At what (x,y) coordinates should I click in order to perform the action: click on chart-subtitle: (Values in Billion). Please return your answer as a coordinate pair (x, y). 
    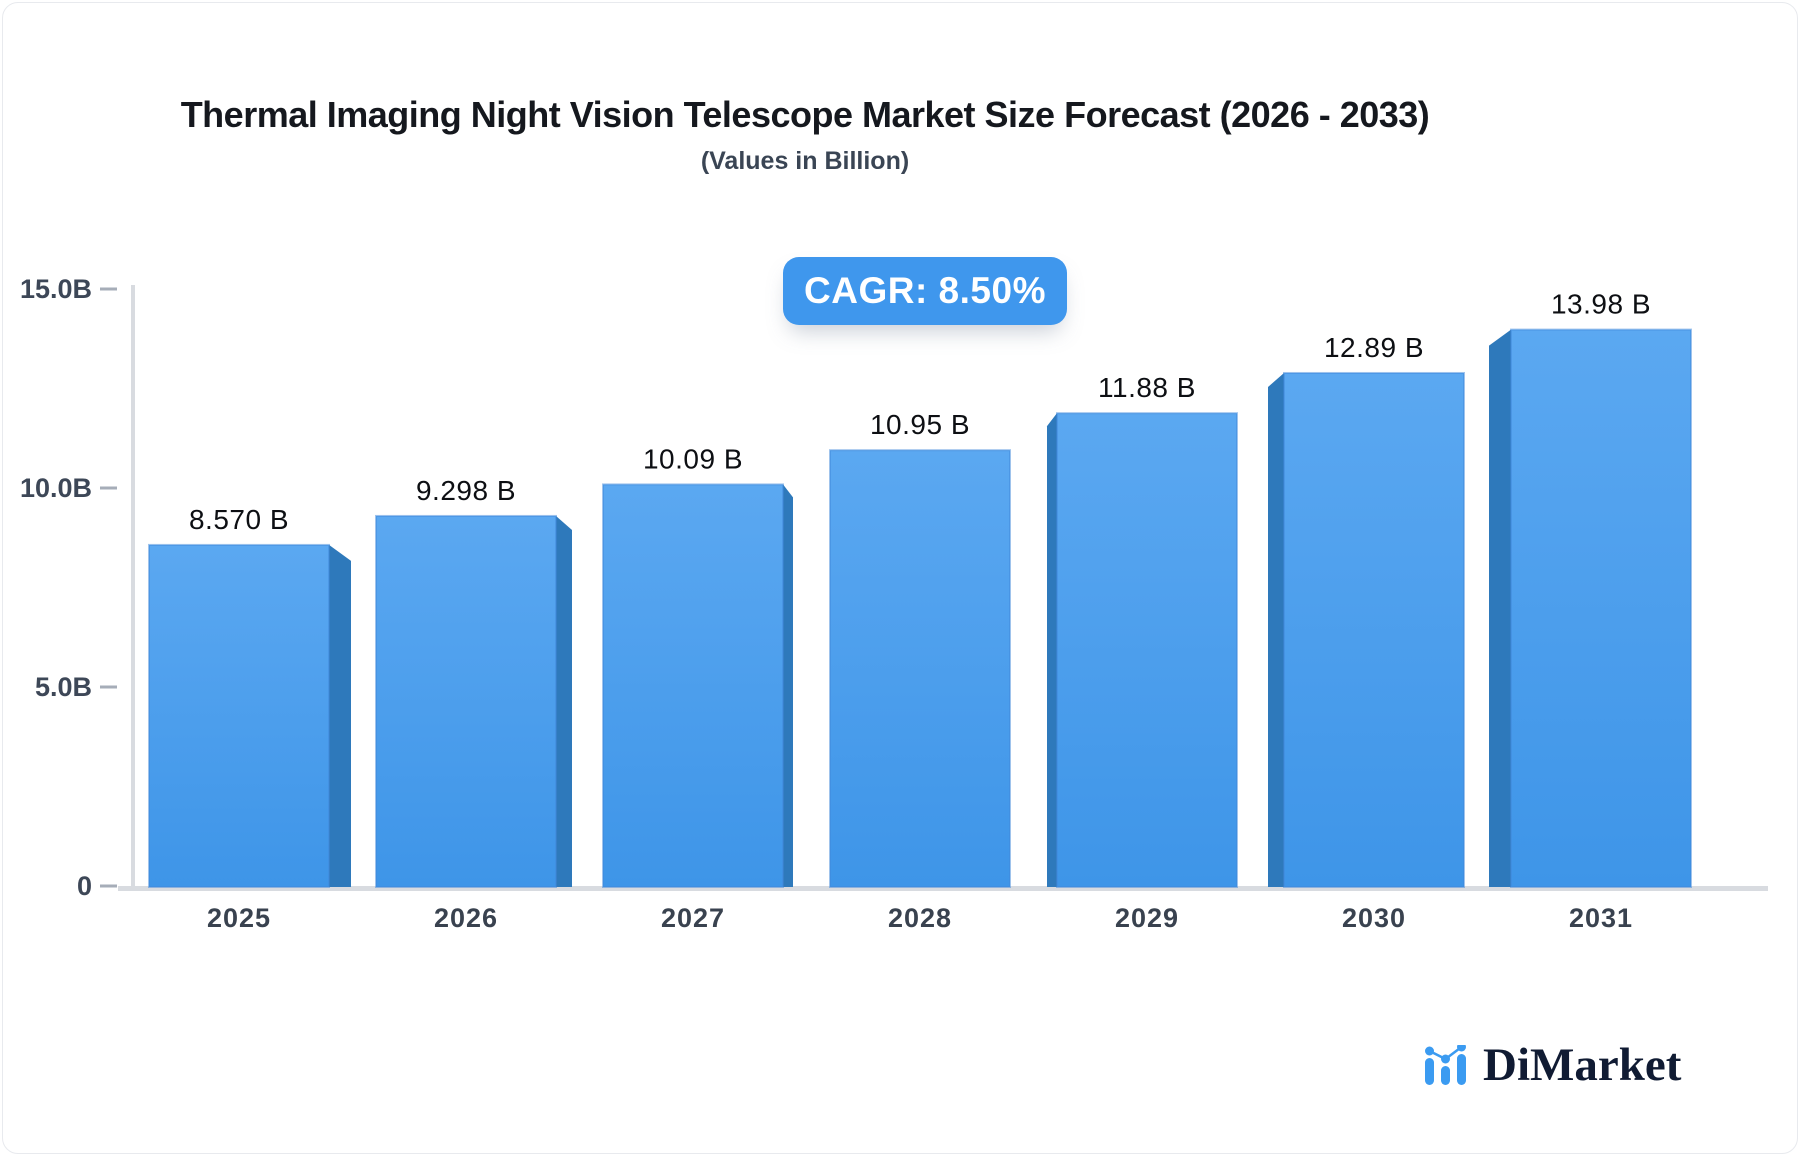
    Looking at the image, I should click on (805, 161).